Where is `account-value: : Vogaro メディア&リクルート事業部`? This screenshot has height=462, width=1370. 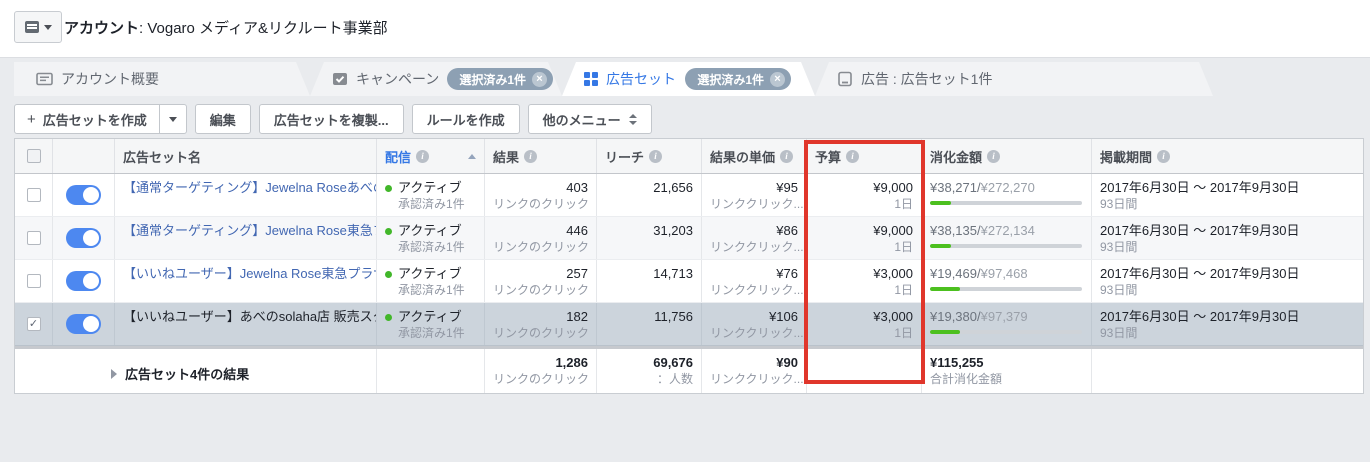
account-value: : Vogaro メディア&リクルート事業部 is located at coordinates (263, 28).